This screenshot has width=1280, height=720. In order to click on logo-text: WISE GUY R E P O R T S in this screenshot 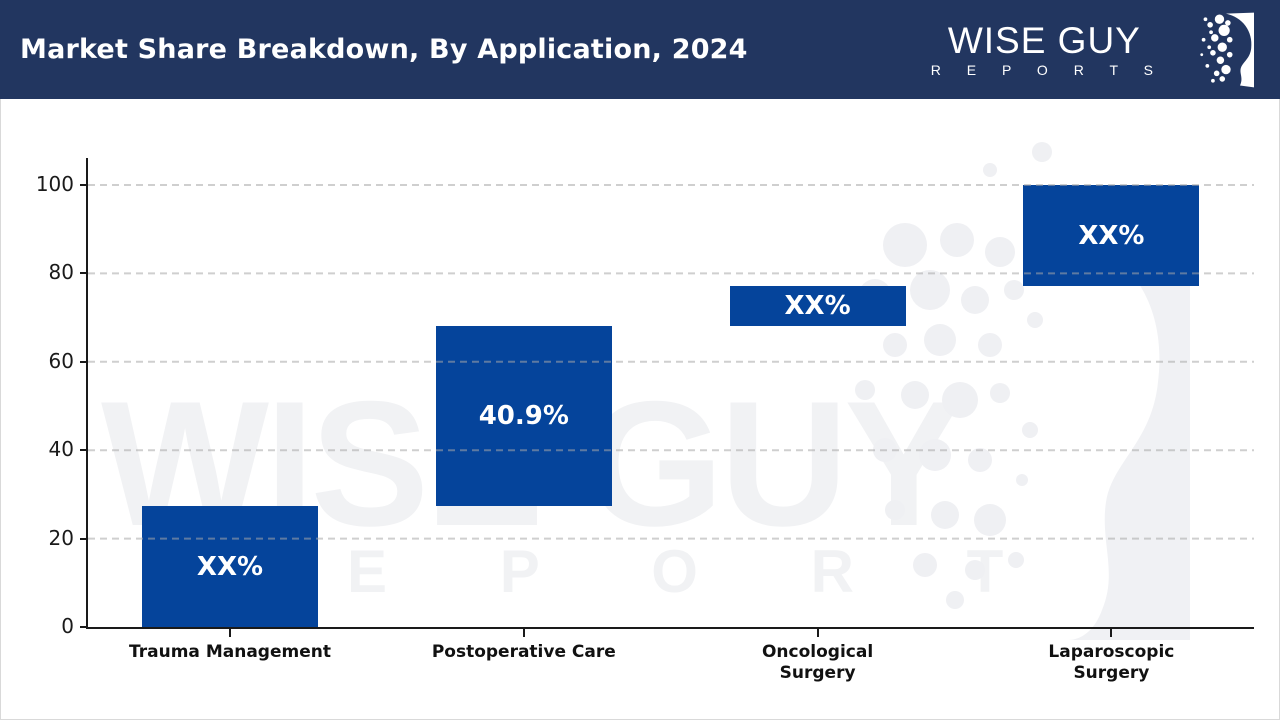, I will do `click(1044, 48)`.